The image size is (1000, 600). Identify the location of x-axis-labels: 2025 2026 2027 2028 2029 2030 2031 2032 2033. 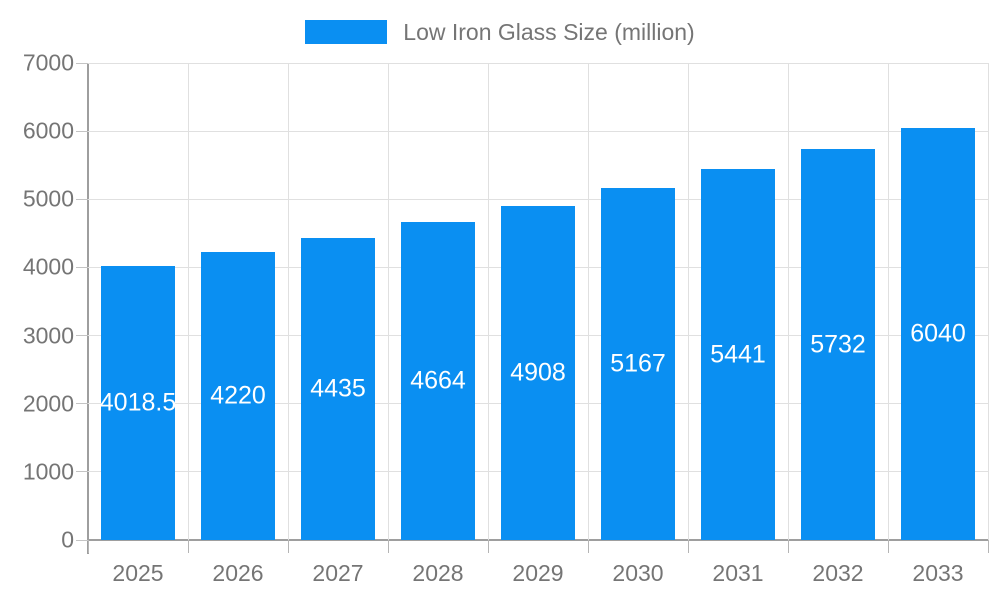
(538, 575).